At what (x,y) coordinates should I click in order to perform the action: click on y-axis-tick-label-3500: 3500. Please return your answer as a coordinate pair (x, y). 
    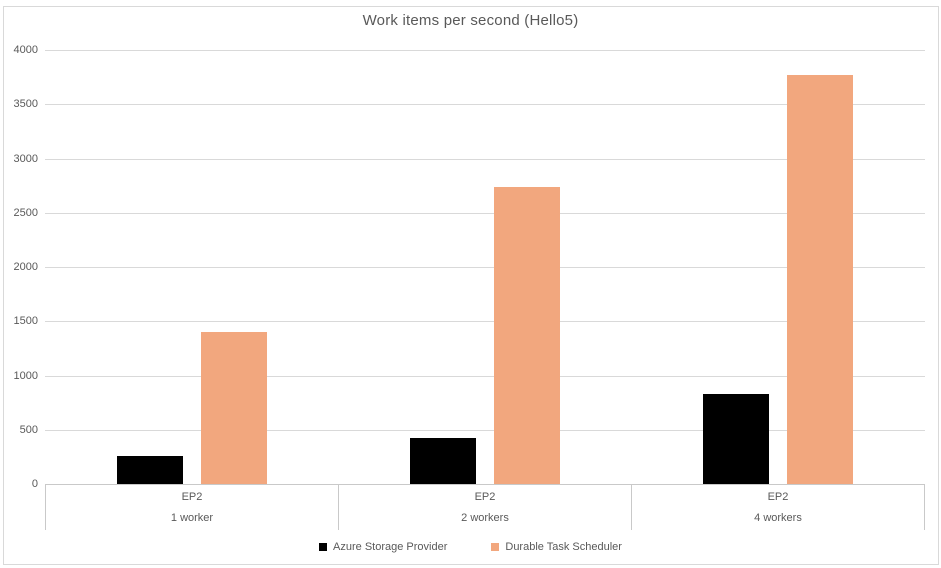
    Looking at the image, I should click on (25, 104).